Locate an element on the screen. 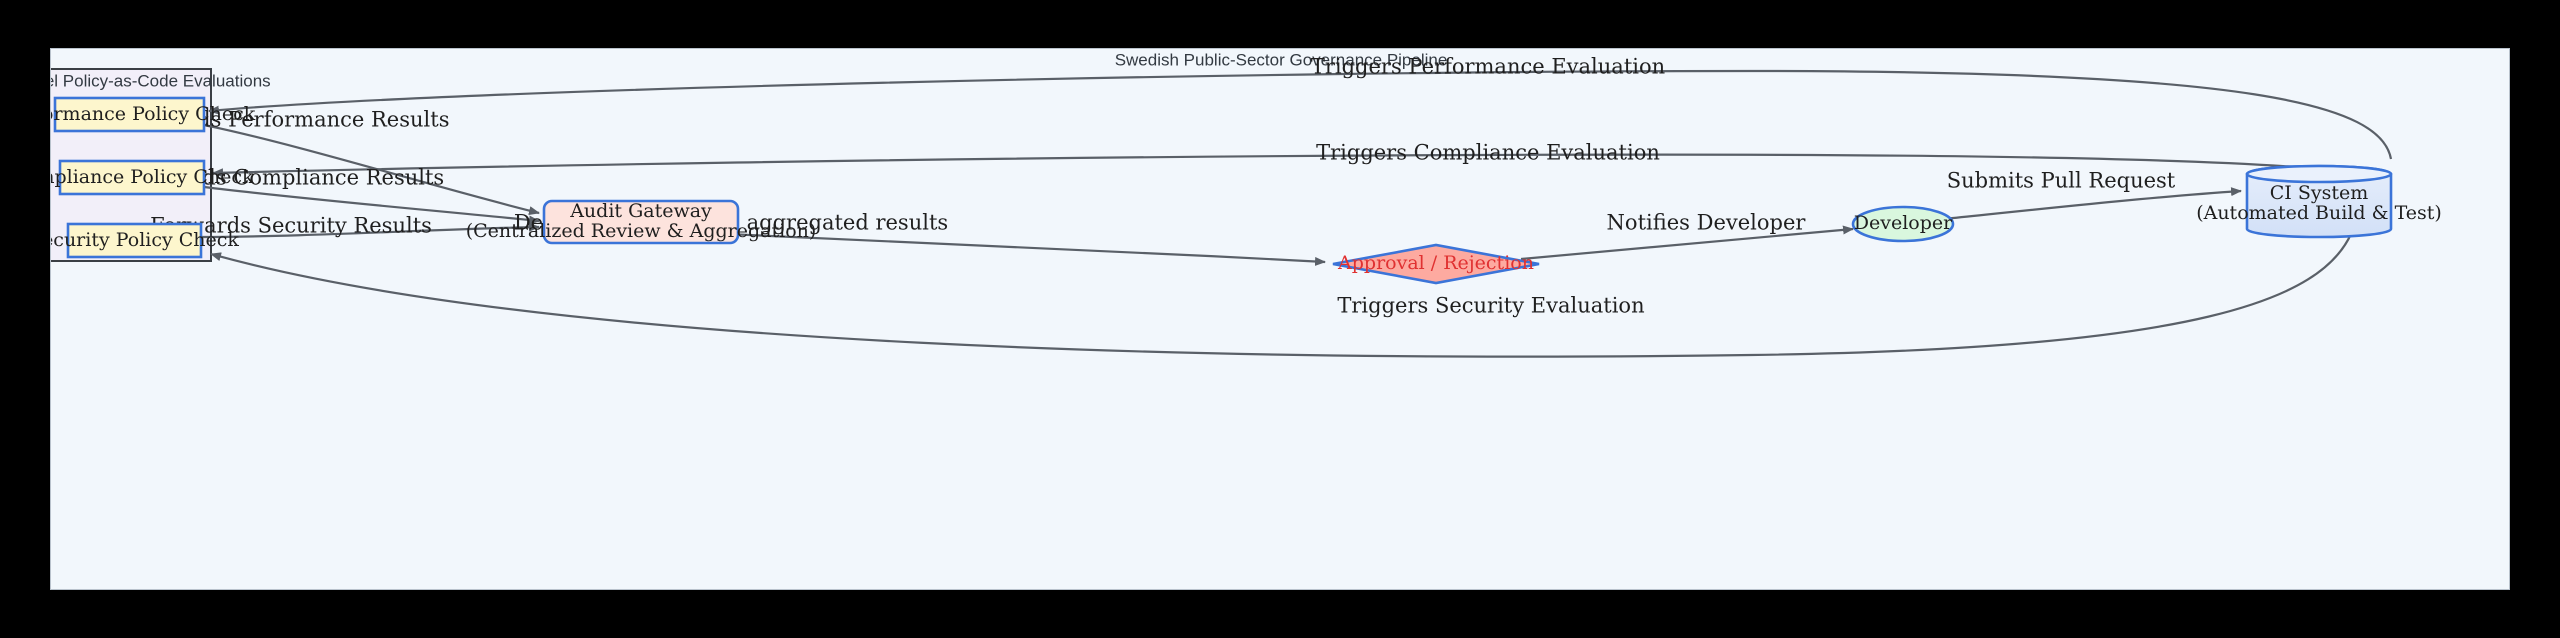 The height and width of the screenshot is (638, 2560). node-security-policy-check: Security Policy Check is located at coordinates (145, 240).